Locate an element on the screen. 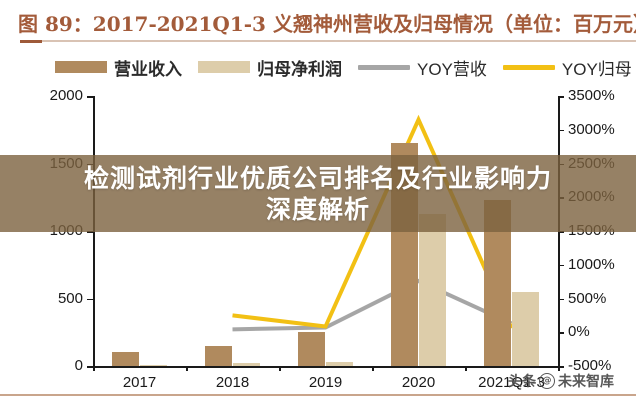  legend-profit: 归母净利润 is located at coordinates (270, 67).